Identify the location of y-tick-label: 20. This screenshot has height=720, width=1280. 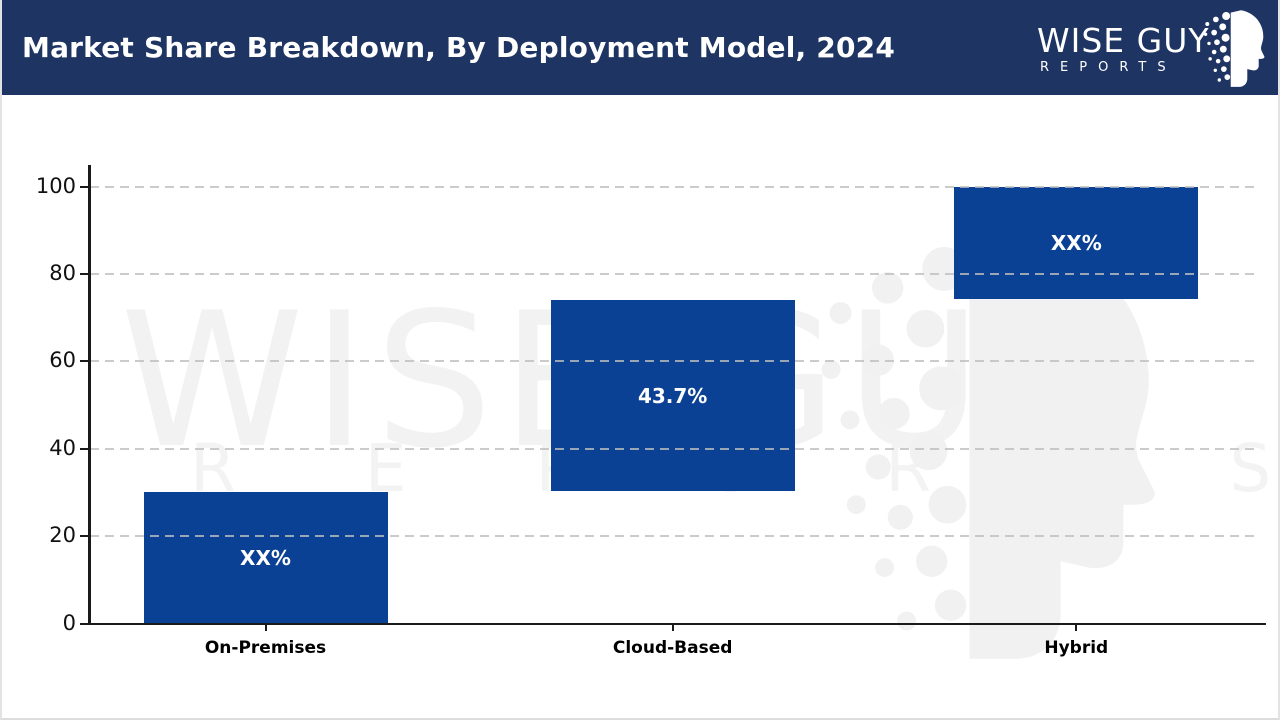
(62, 535).